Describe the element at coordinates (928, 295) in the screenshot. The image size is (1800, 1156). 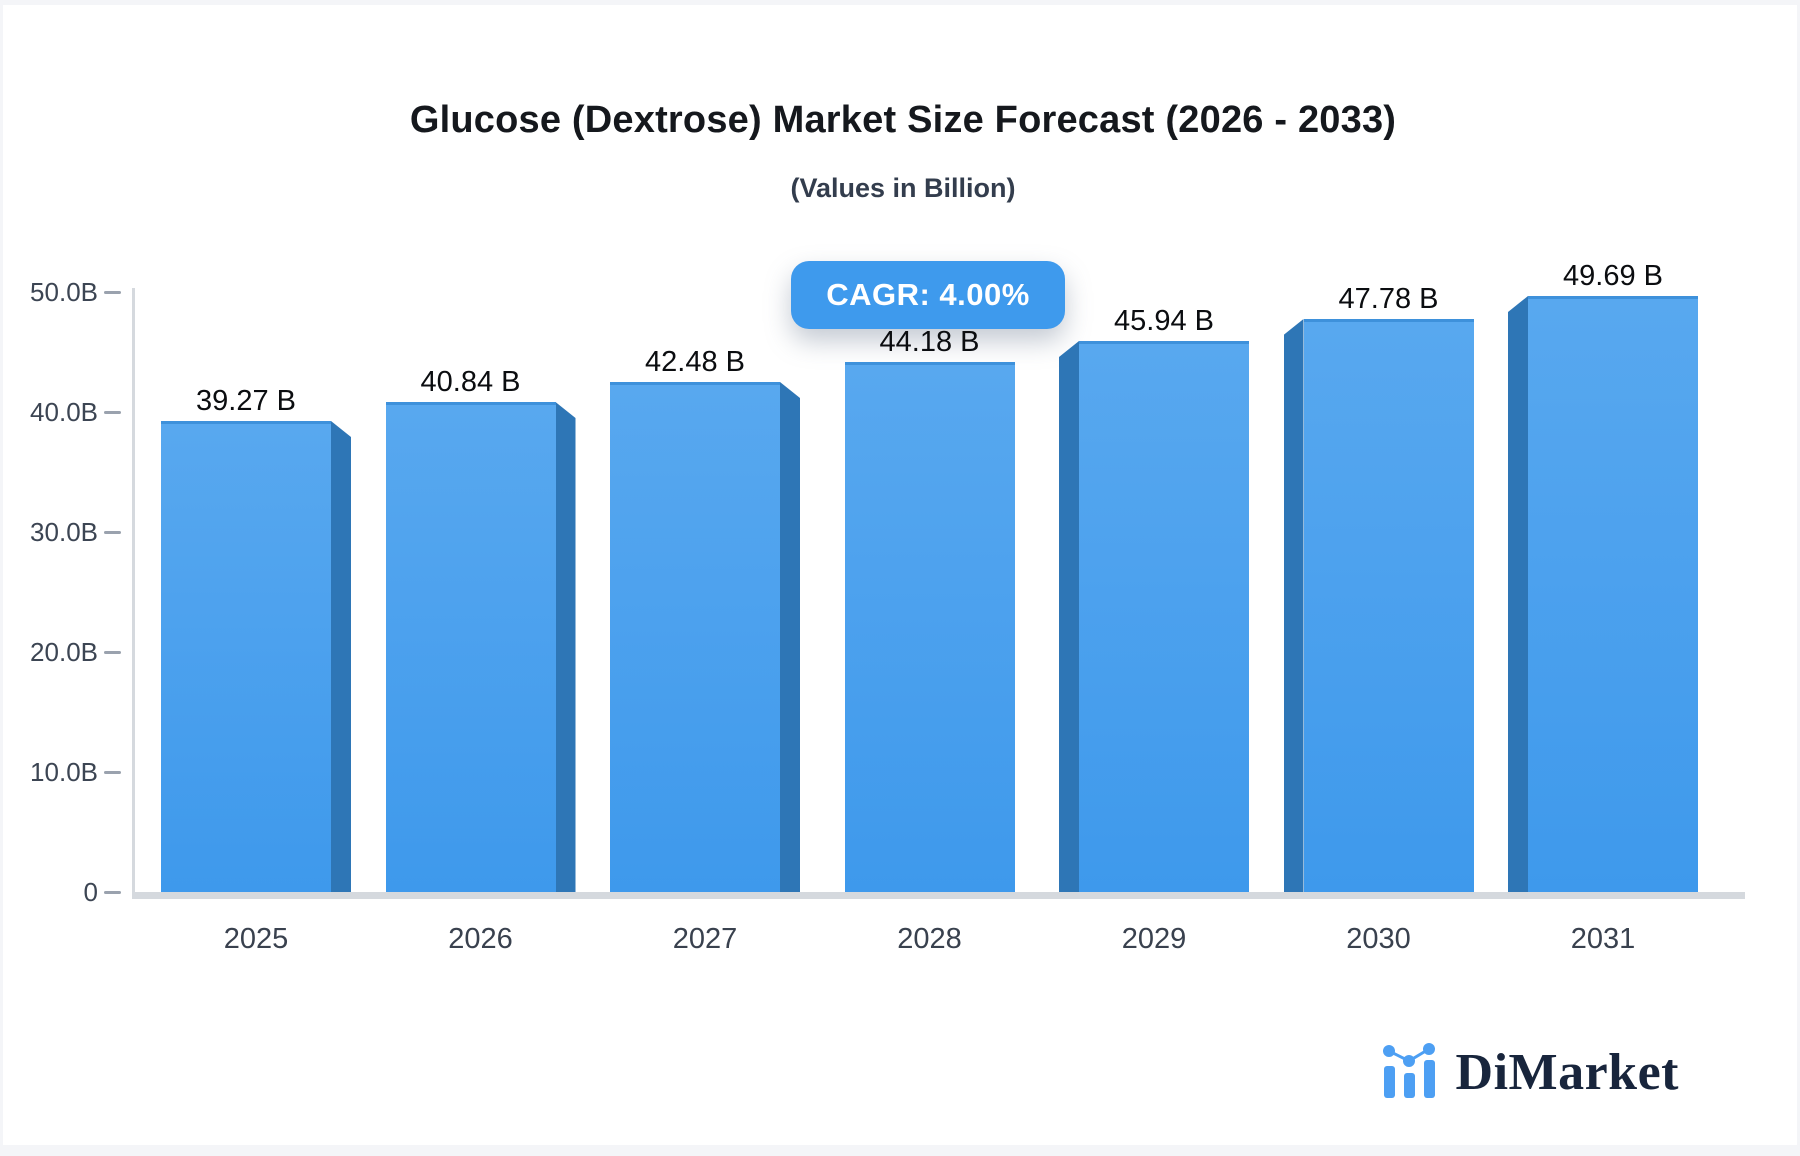
I see `cagr-badge: CAGR: 4.00%` at that location.